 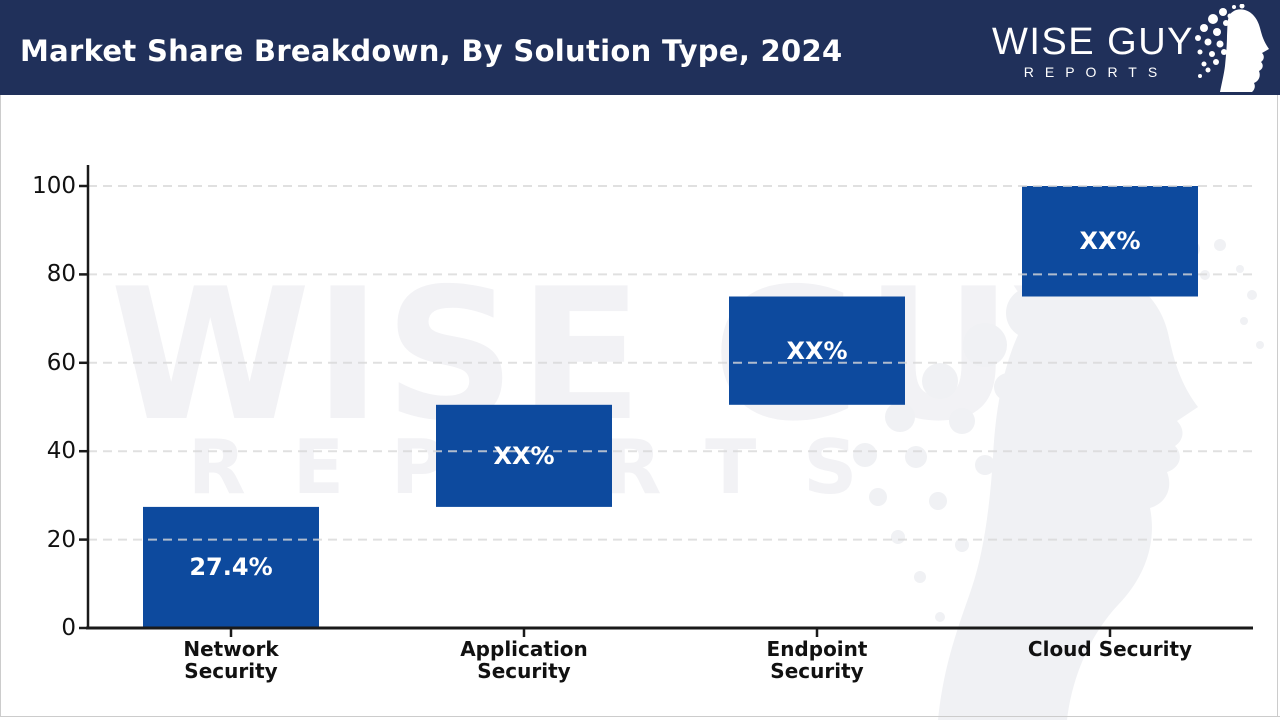 I want to click on wise-guy-logo: WISE GUY REPORTS, so click(x=1133, y=48).